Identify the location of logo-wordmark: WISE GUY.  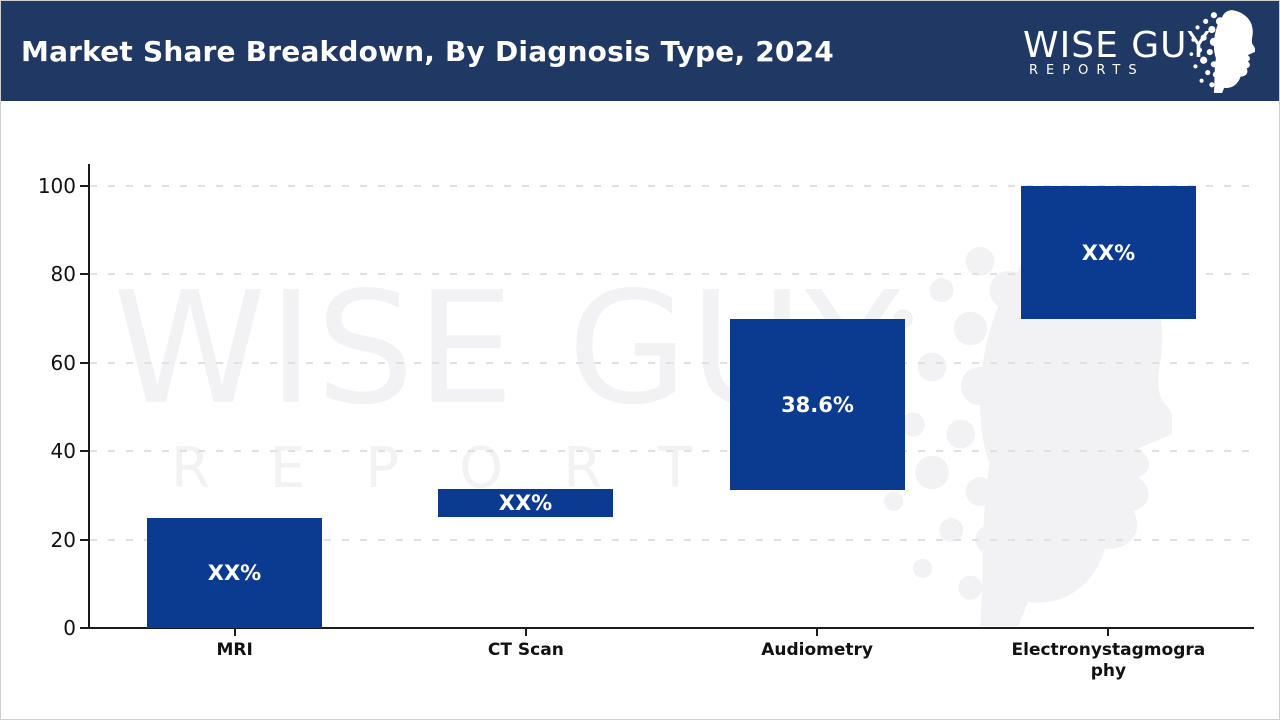
(1117, 45).